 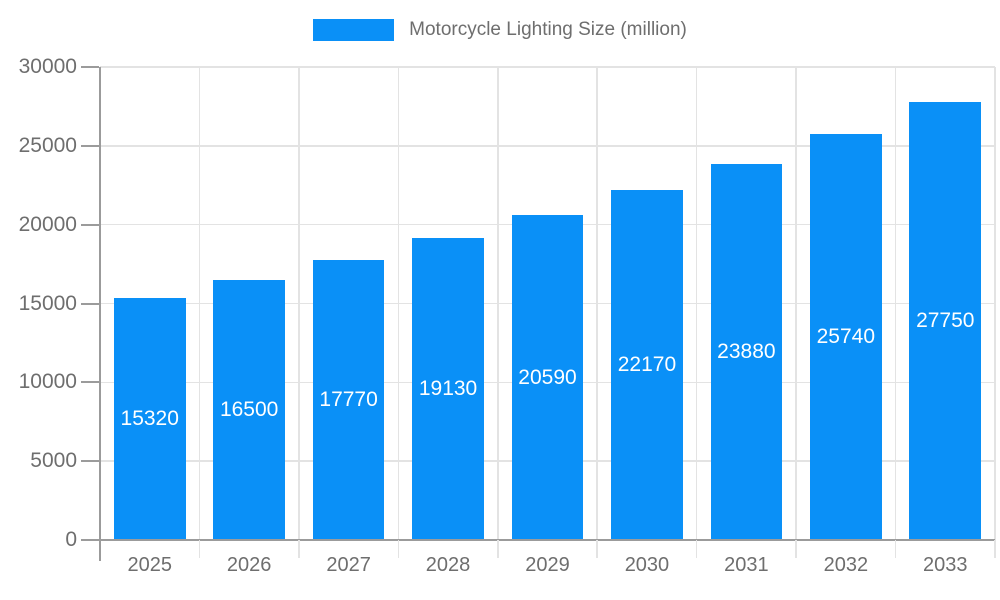 I want to click on bar-value-label: 22170, so click(x=647, y=365).